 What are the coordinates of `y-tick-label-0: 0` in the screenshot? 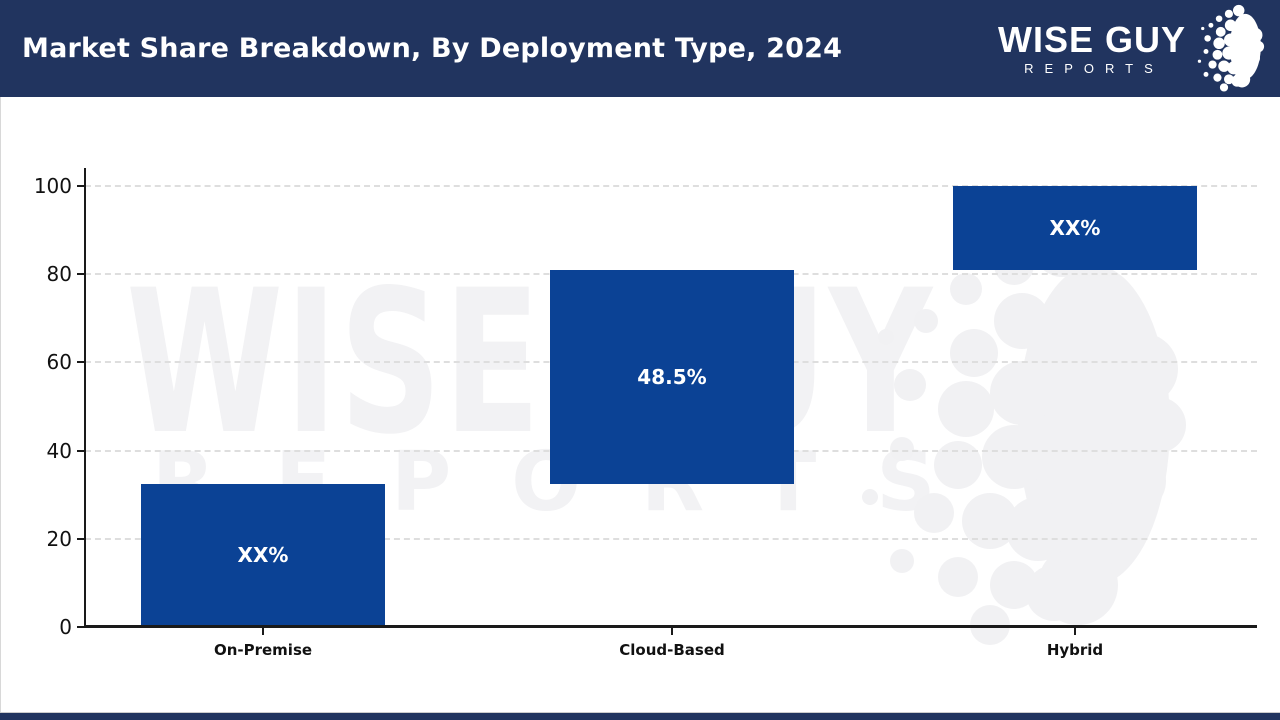 It's located at (65, 627).